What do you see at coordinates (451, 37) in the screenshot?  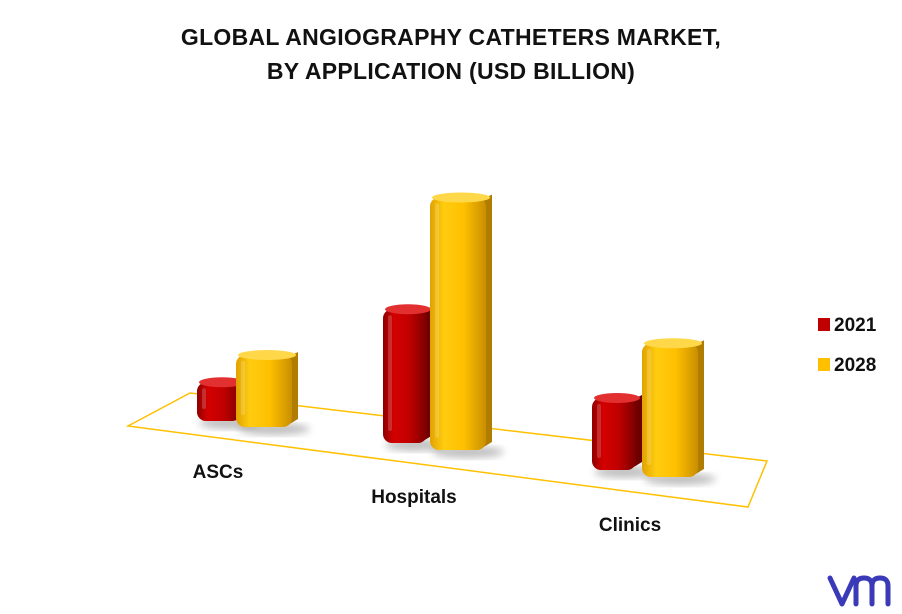 I see `chart-title-line-1: GLOBAL ANGIOGRAPHY CATHETERS MARKET,` at bounding box center [451, 37].